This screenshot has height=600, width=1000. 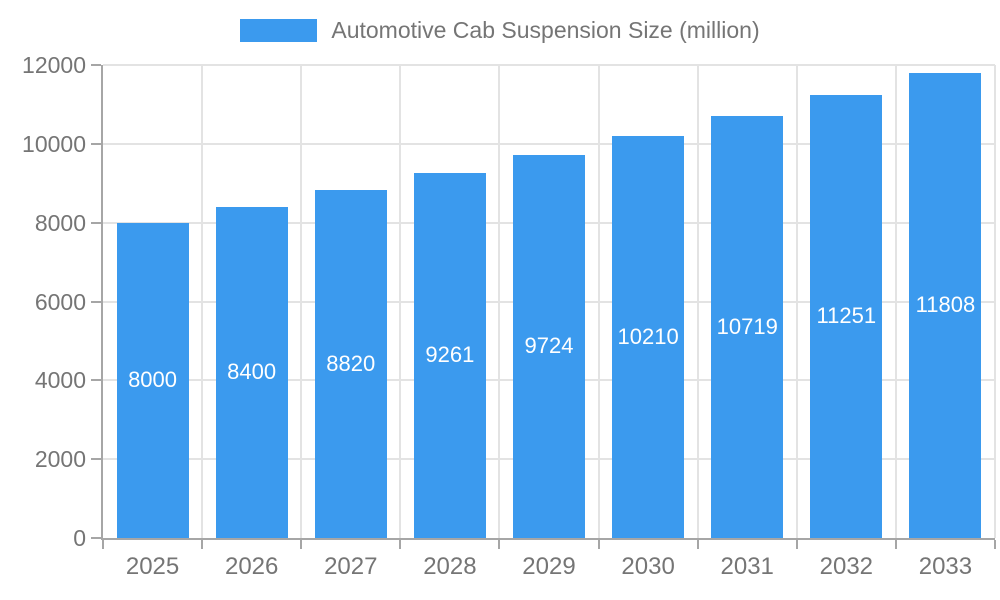 I want to click on bar-value-label: 9261, so click(x=450, y=355).